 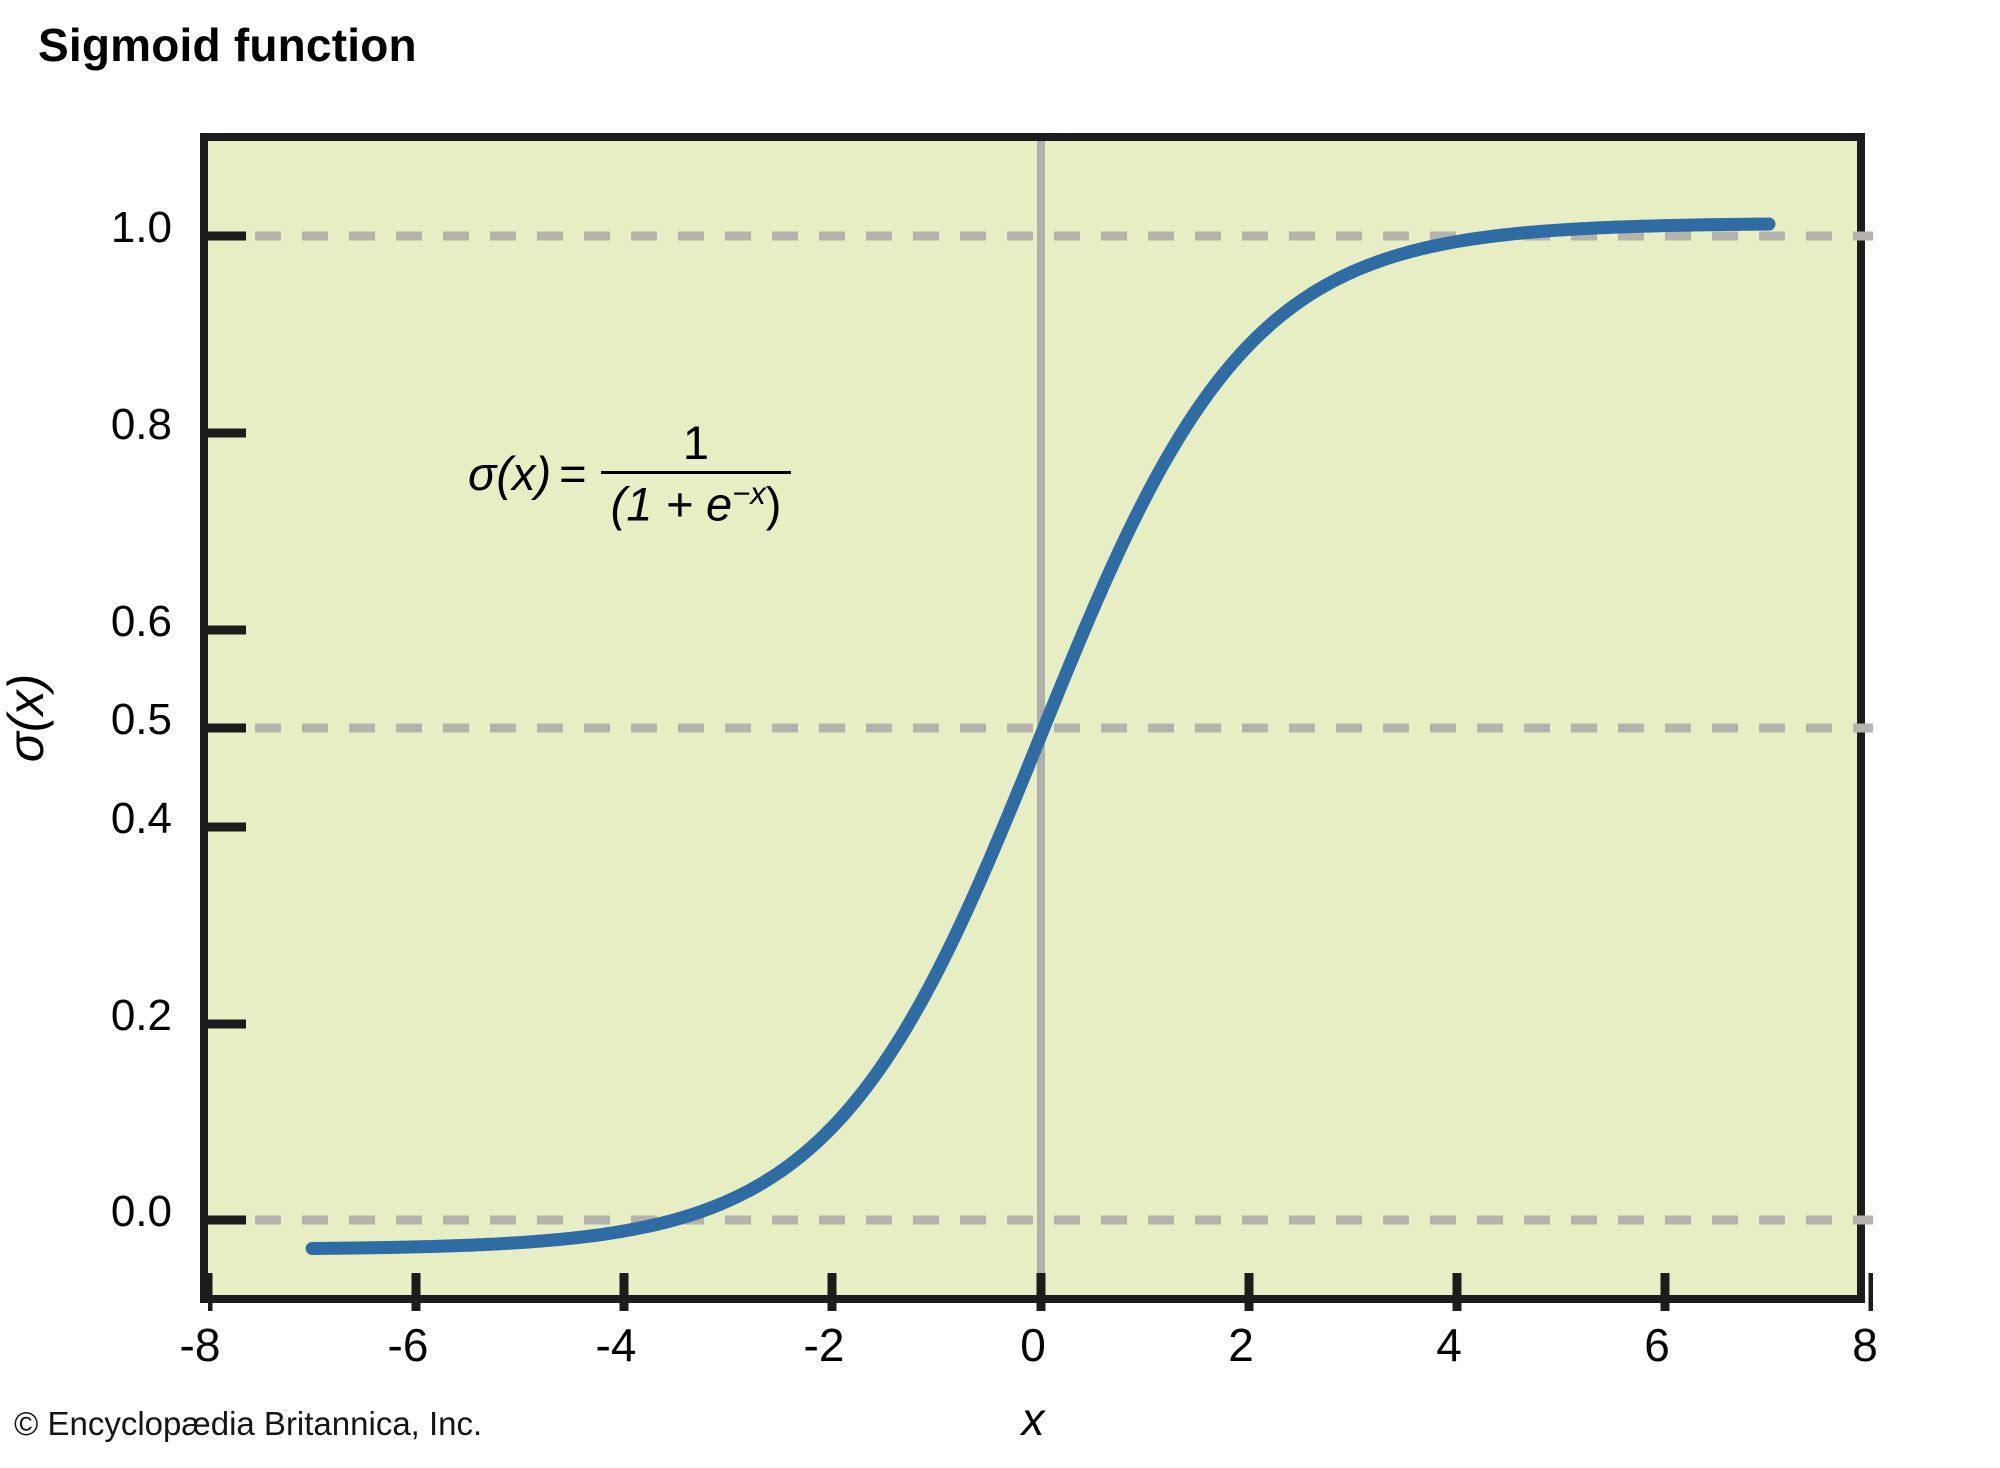 What do you see at coordinates (141, 719) in the screenshot?
I see `ytick-label-0.5: 0.5` at bounding box center [141, 719].